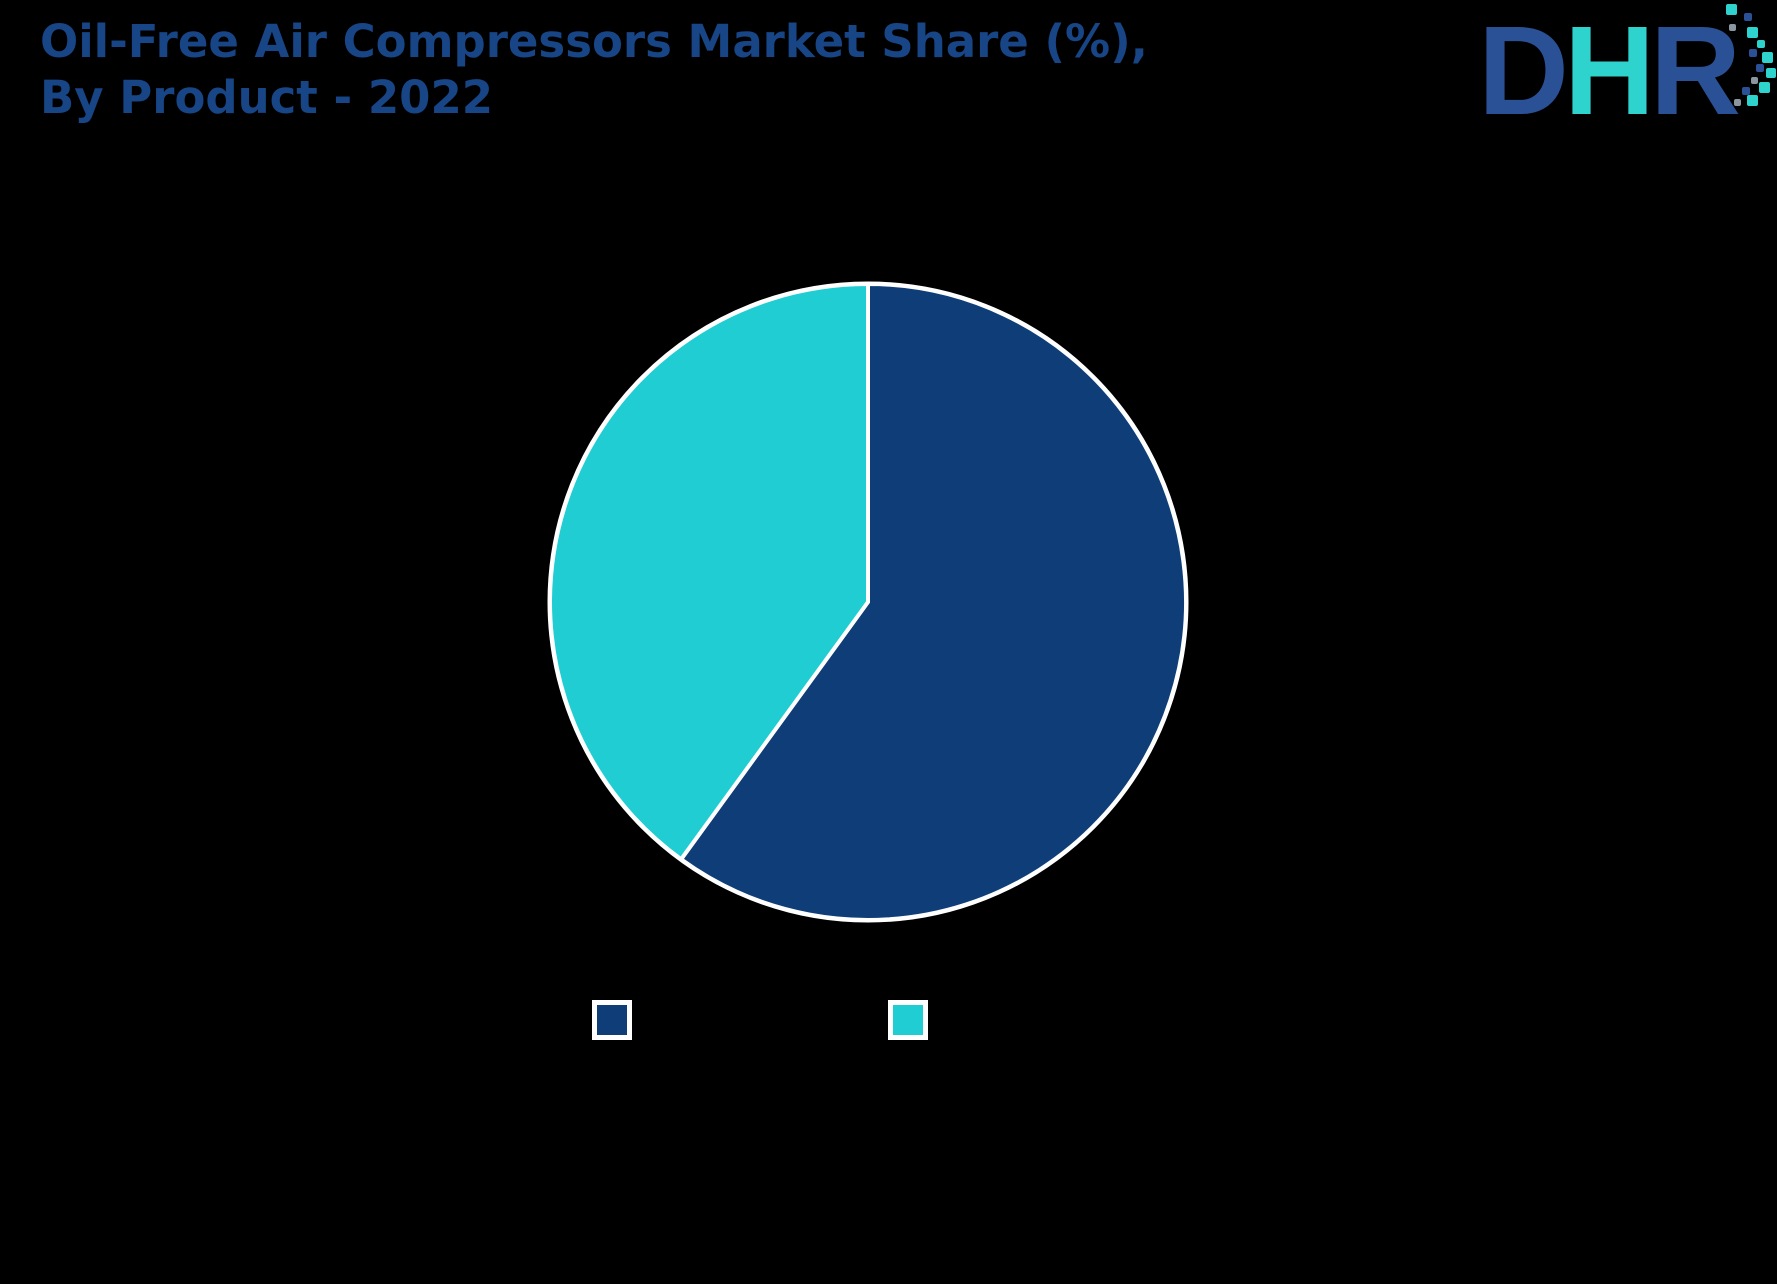  I want to click on brand-logo-letters: DHR, so click(1609, 71).